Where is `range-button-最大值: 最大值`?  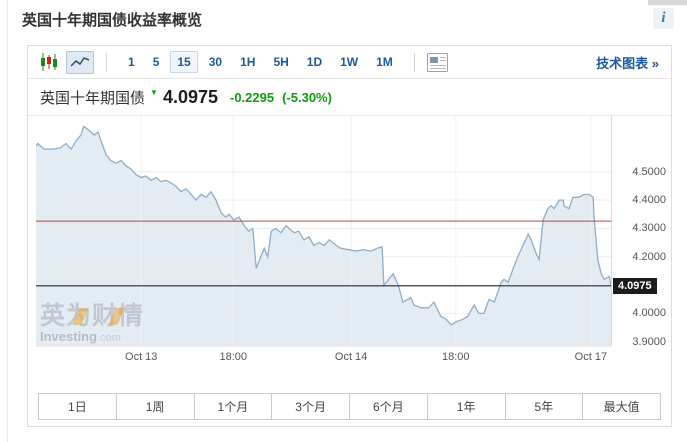
range-button-最大值: 最大值 is located at coordinates (621, 406).